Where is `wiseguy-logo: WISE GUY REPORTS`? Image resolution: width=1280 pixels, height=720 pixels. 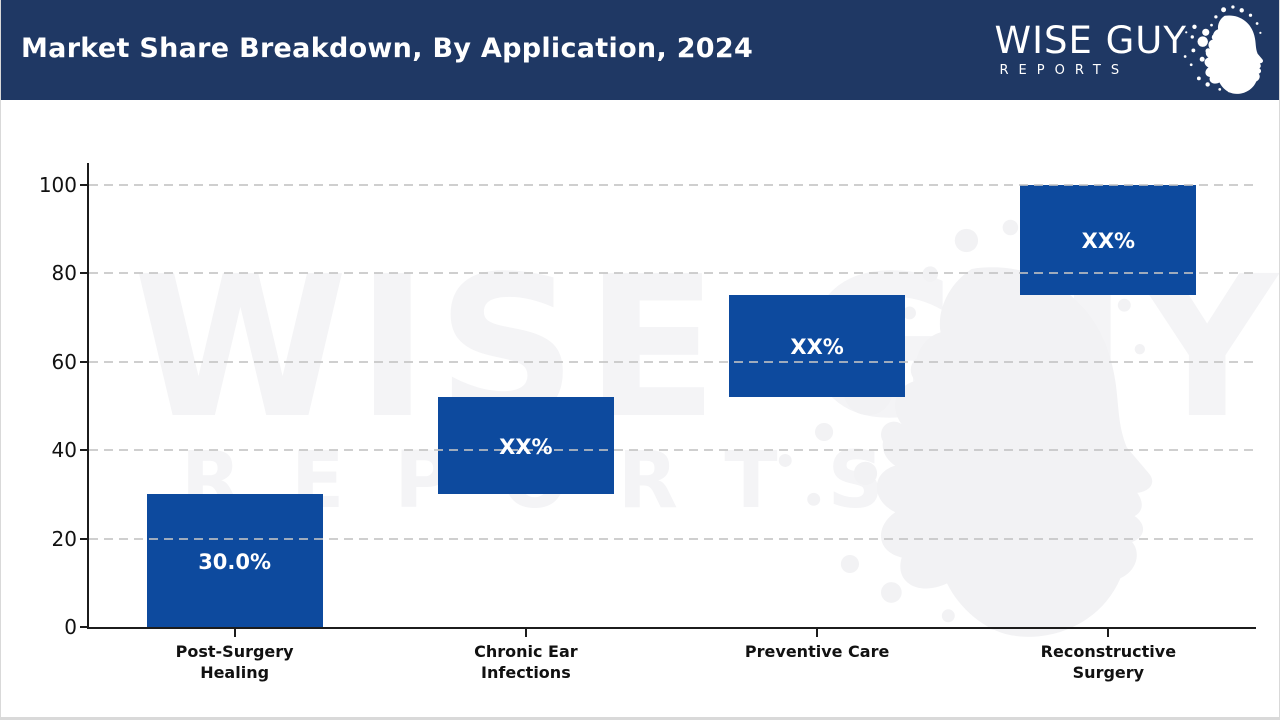
wiseguy-logo: WISE GUY REPORTS is located at coordinates (1131, 50).